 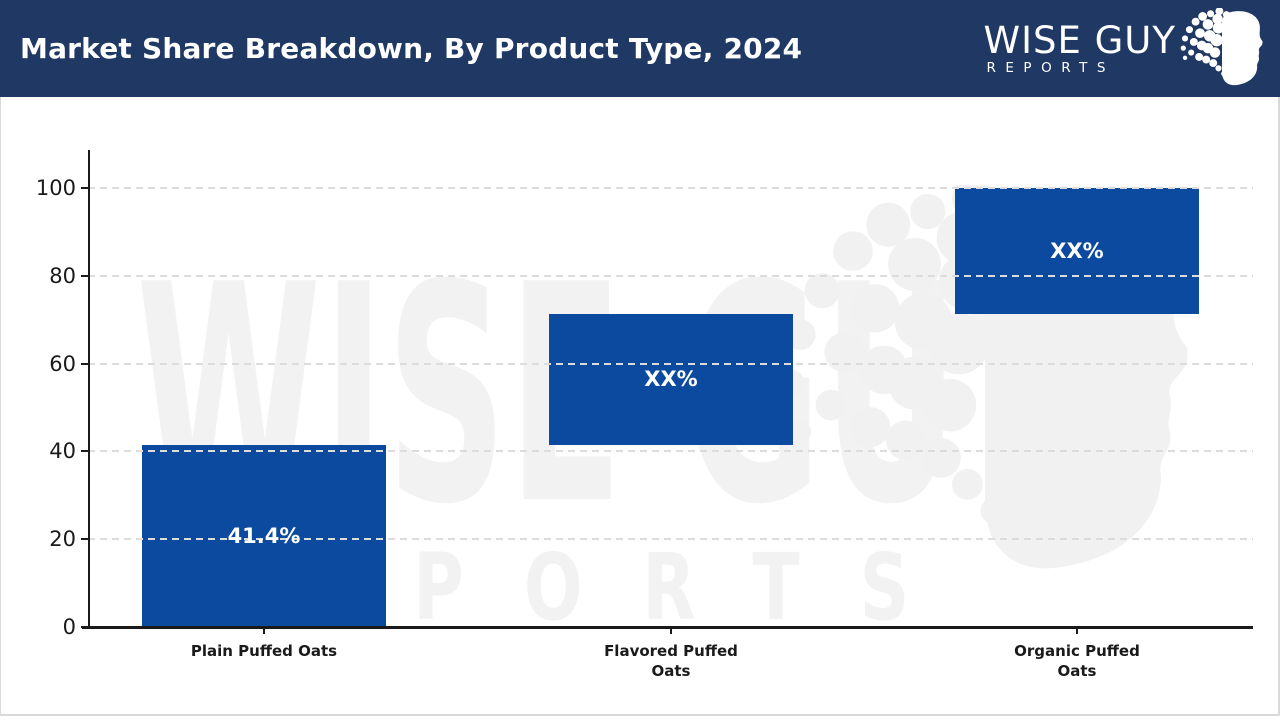 I want to click on wiseguy-logo: WISE GUY REPORTS, so click(x=1125, y=49).